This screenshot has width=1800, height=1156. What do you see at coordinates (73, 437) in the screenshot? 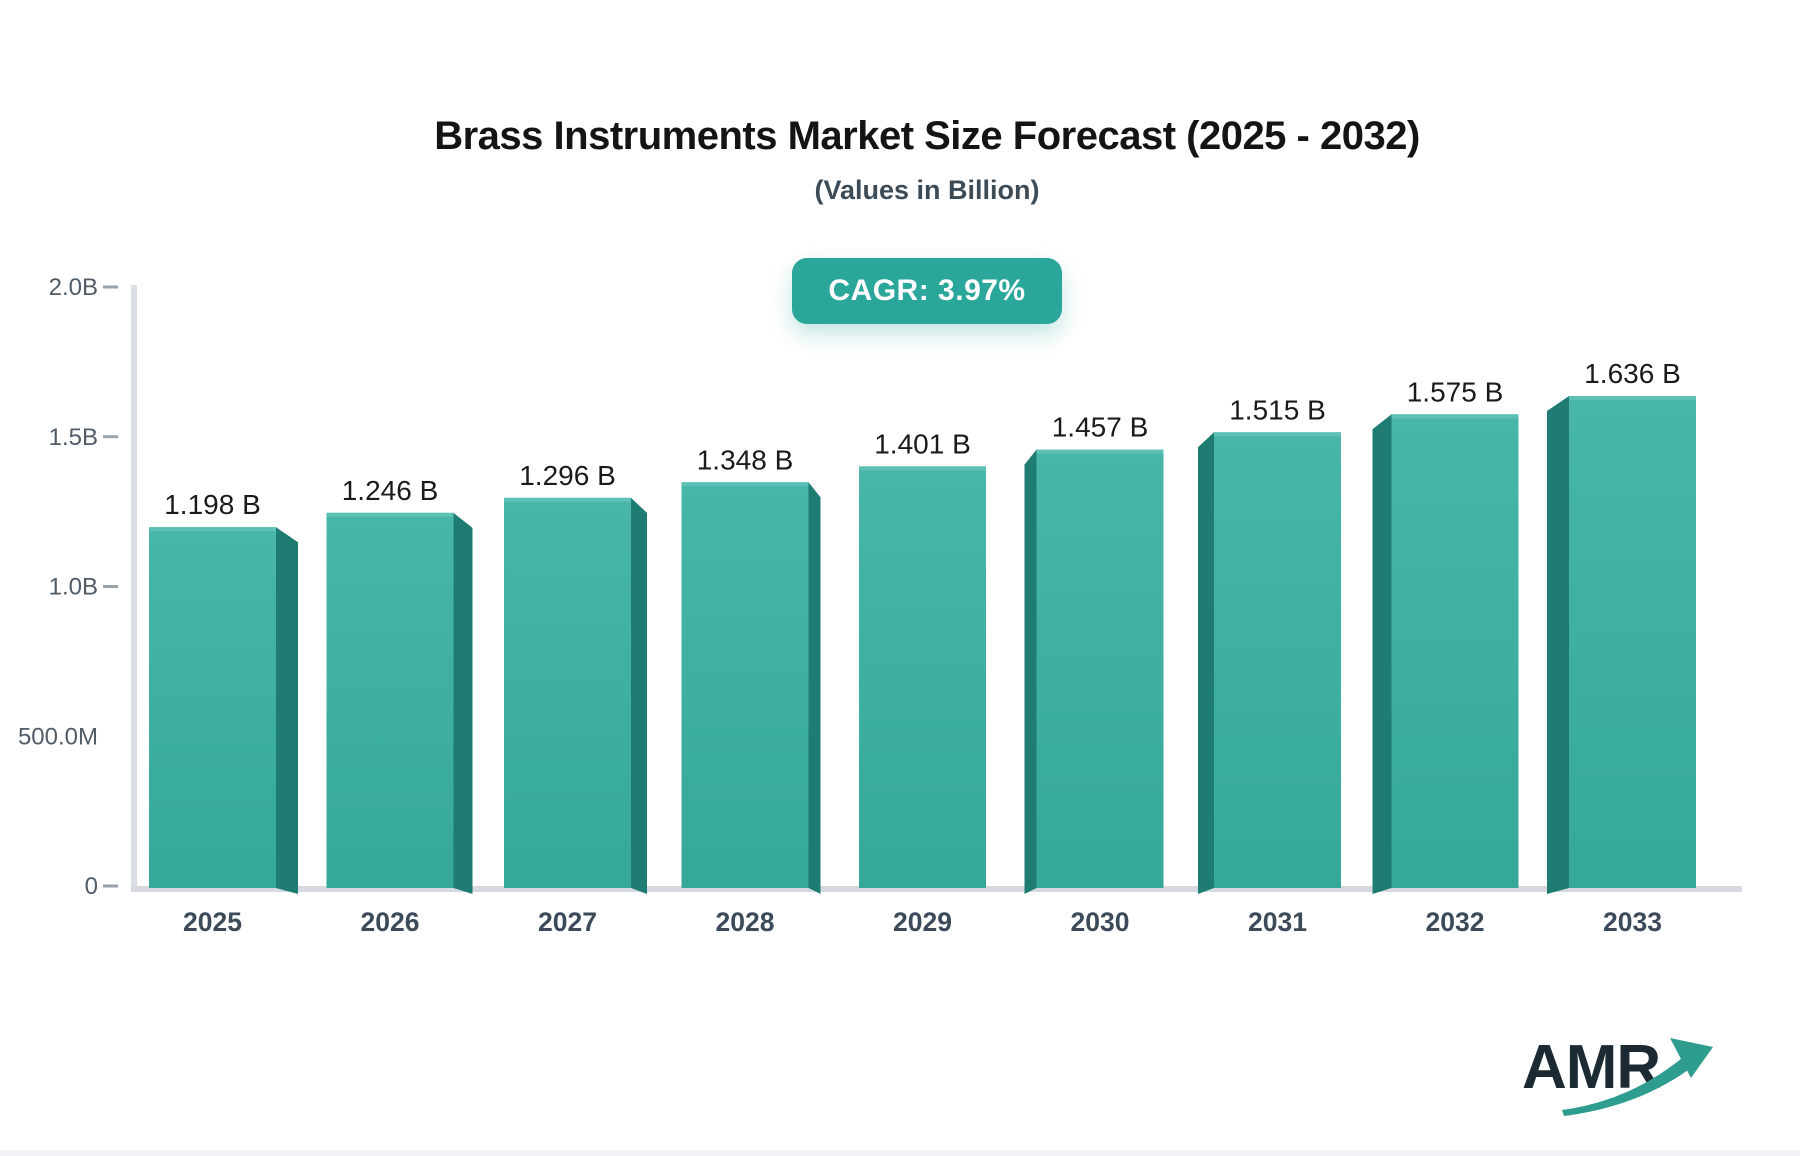
I see `y-axis-label-1.5B: 1.5B` at bounding box center [73, 437].